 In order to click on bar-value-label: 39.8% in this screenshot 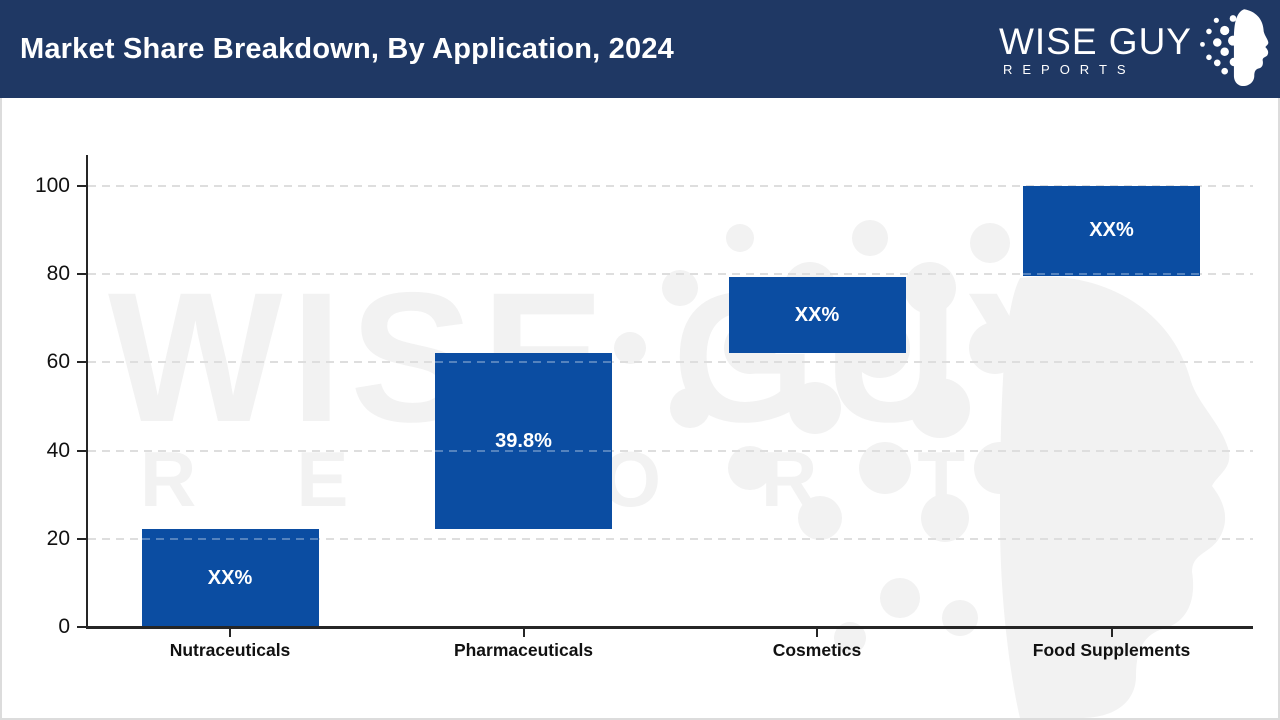, I will do `click(523, 440)`.